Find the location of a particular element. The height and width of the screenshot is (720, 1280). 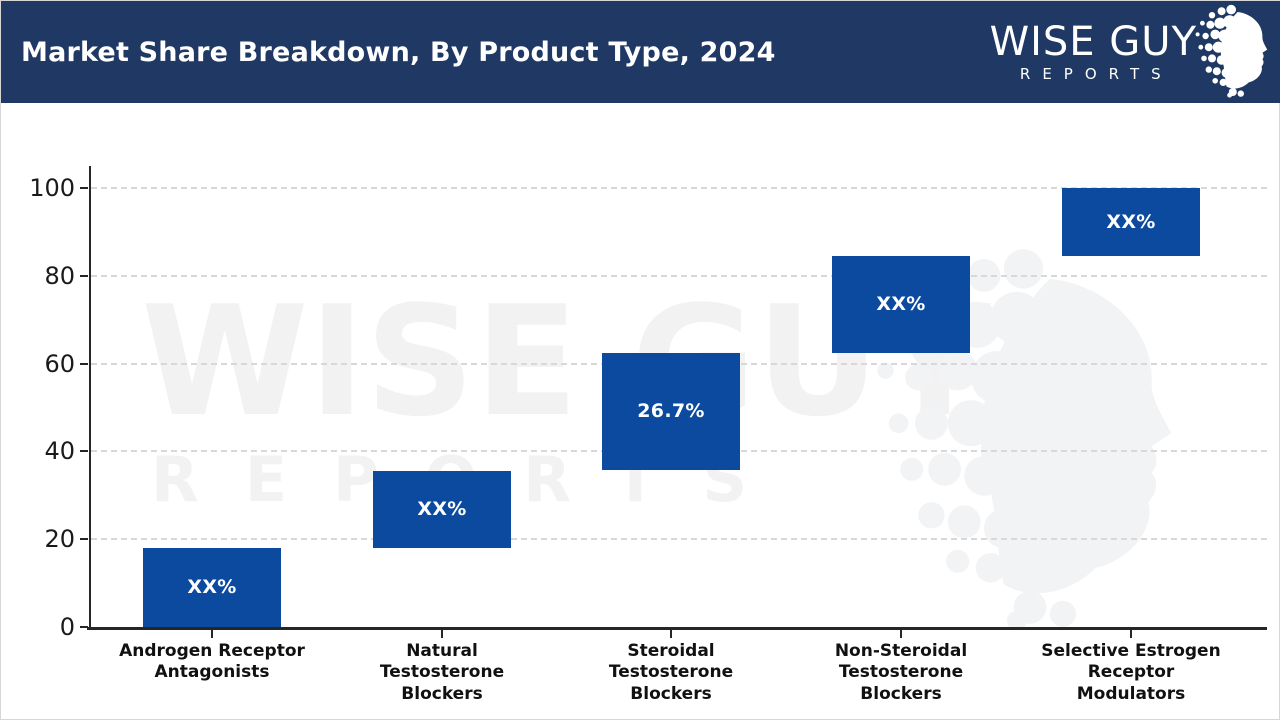

bar-value-label: 26.7% is located at coordinates (671, 411).